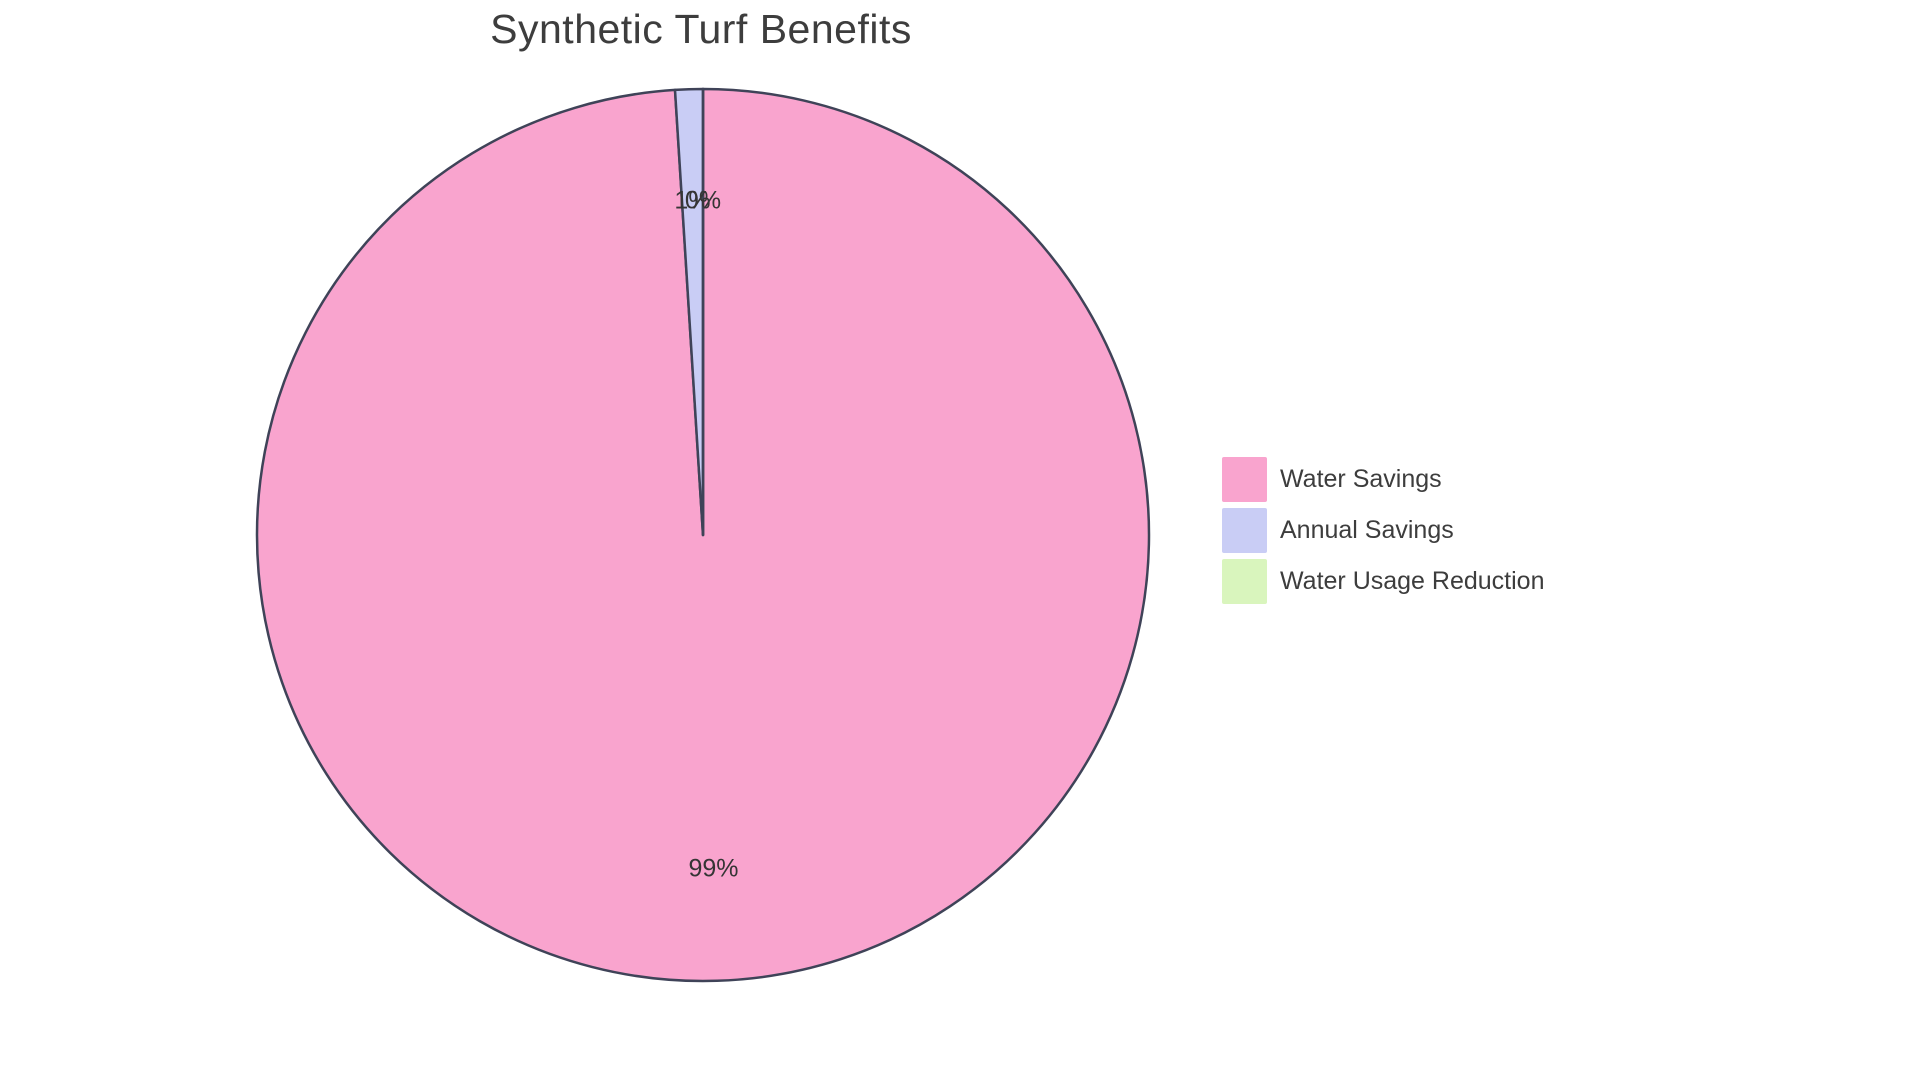 The width and height of the screenshot is (1920, 1083). I want to click on legend-label-annual-savings: Annual Savings, so click(1367, 530).